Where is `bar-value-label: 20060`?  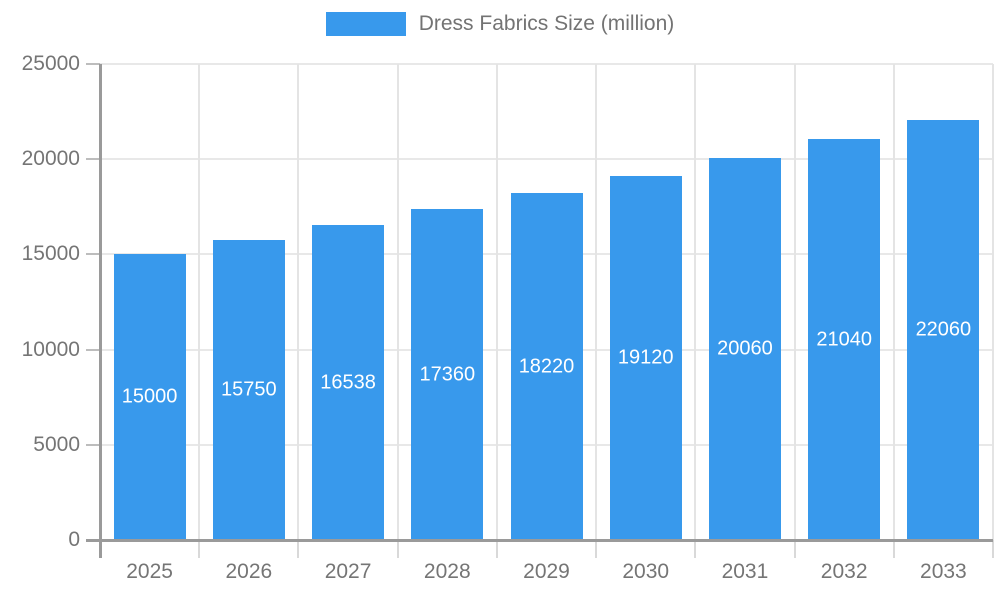
bar-value-label: 20060 is located at coordinates (745, 348).